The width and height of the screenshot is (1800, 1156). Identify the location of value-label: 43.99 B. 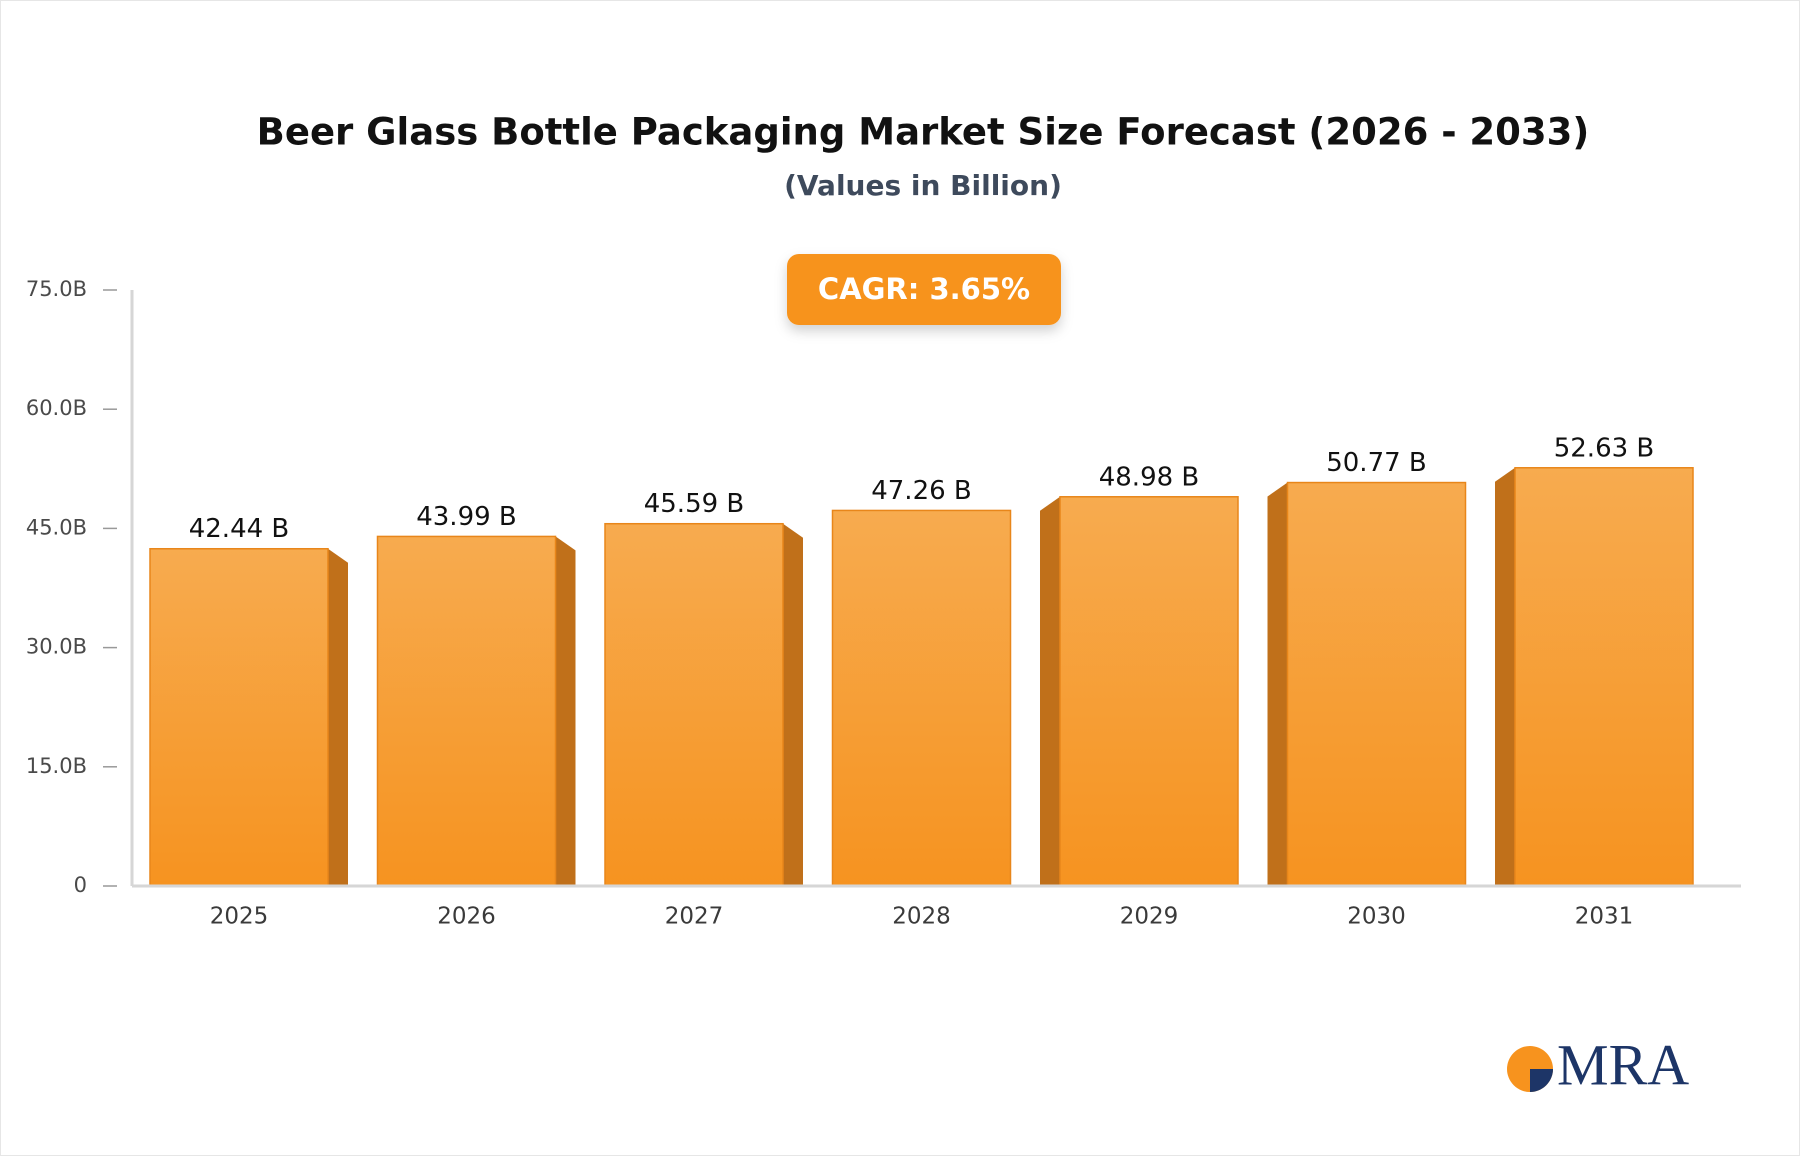
(466, 517).